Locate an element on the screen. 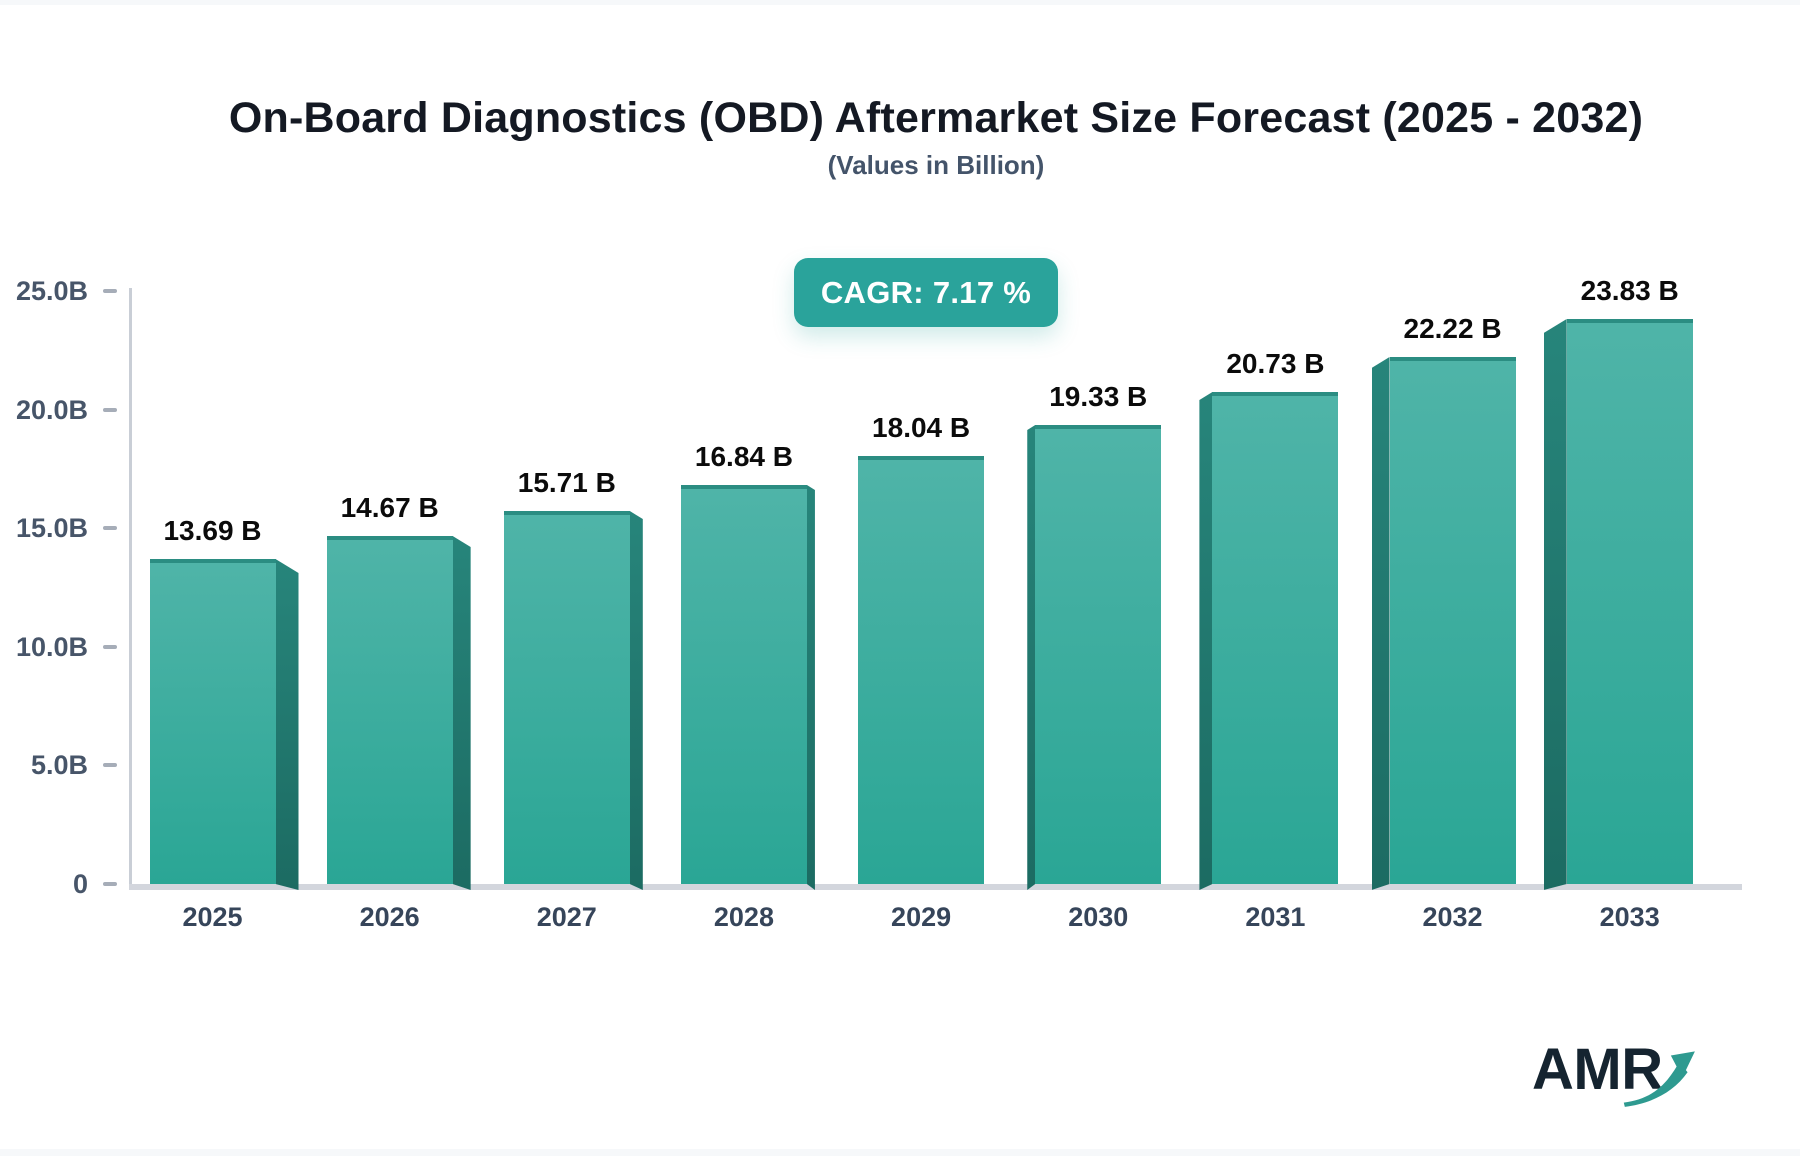  bar-value-label: 18.04 B is located at coordinates (921, 427).